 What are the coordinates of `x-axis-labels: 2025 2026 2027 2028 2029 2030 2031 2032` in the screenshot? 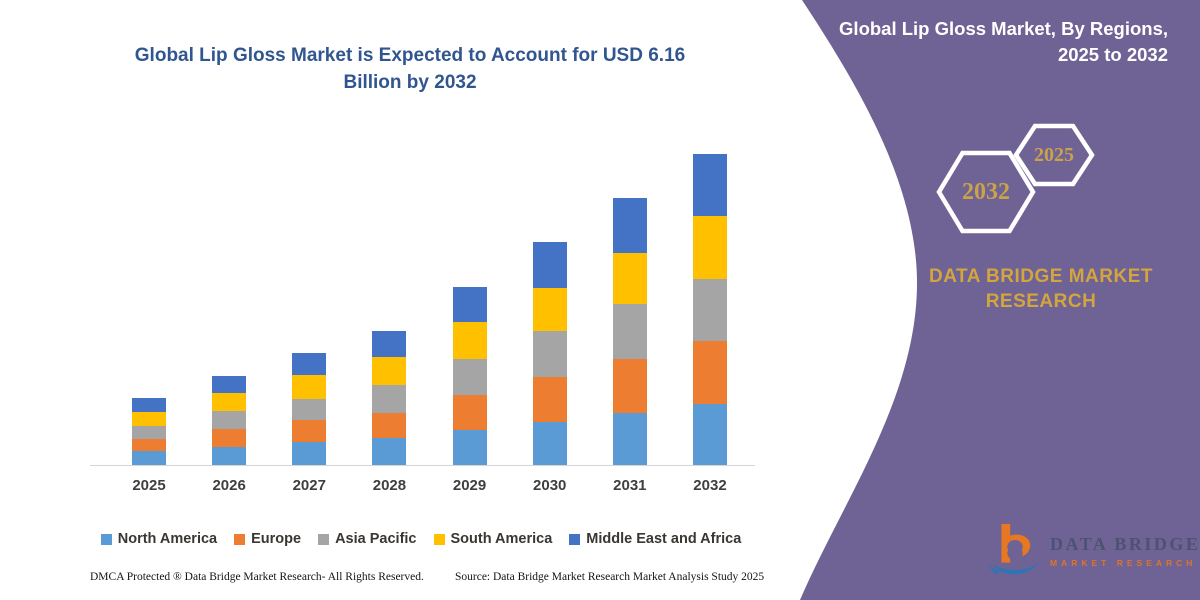 It's located at (429, 485).